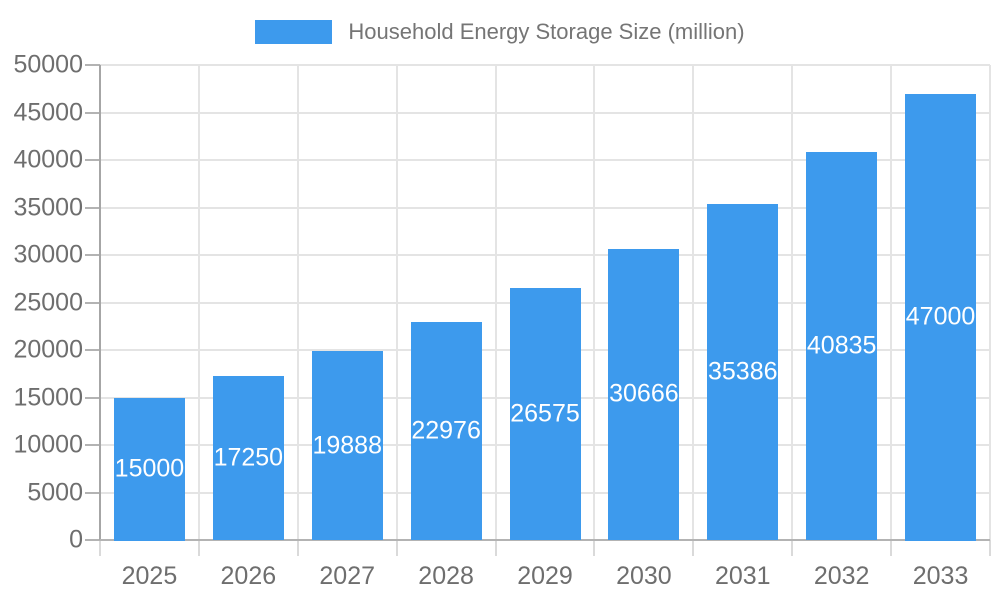 This screenshot has height=600, width=1000. I want to click on chart-legend: Household Energy Storage Size (million), so click(500, 32).